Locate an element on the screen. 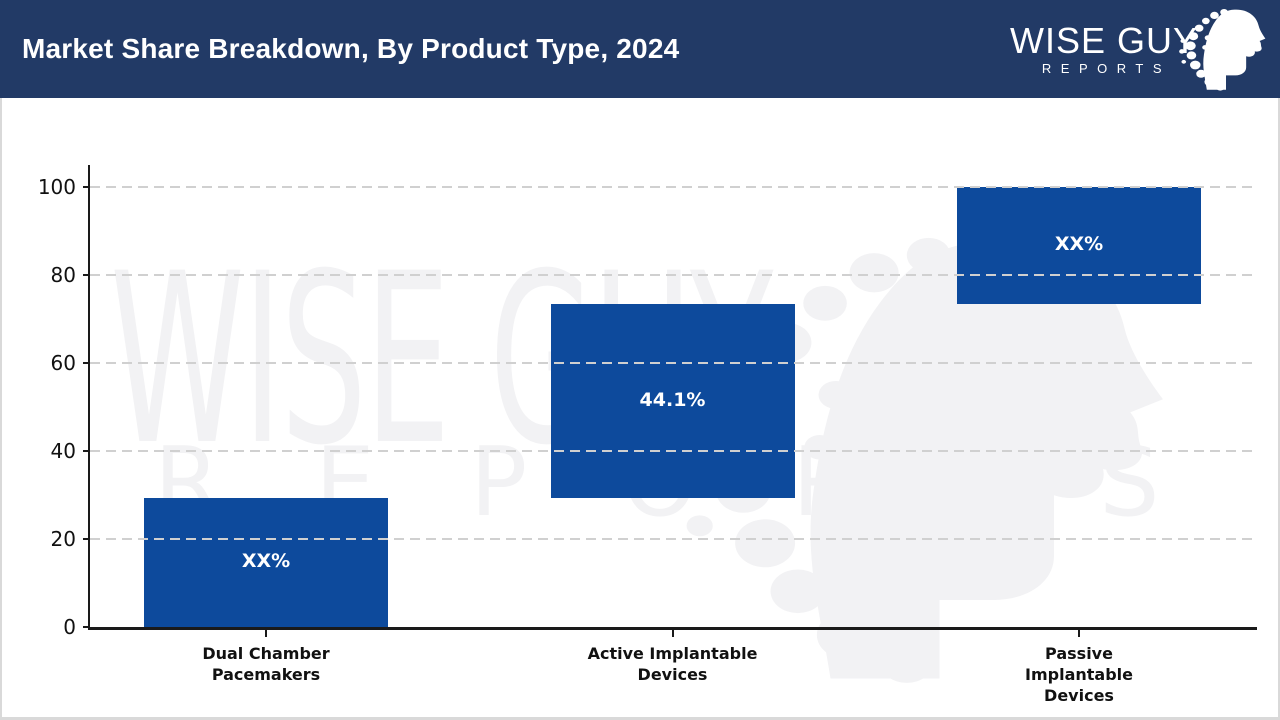  y-tick-label: 80 is located at coordinates (63, 275).